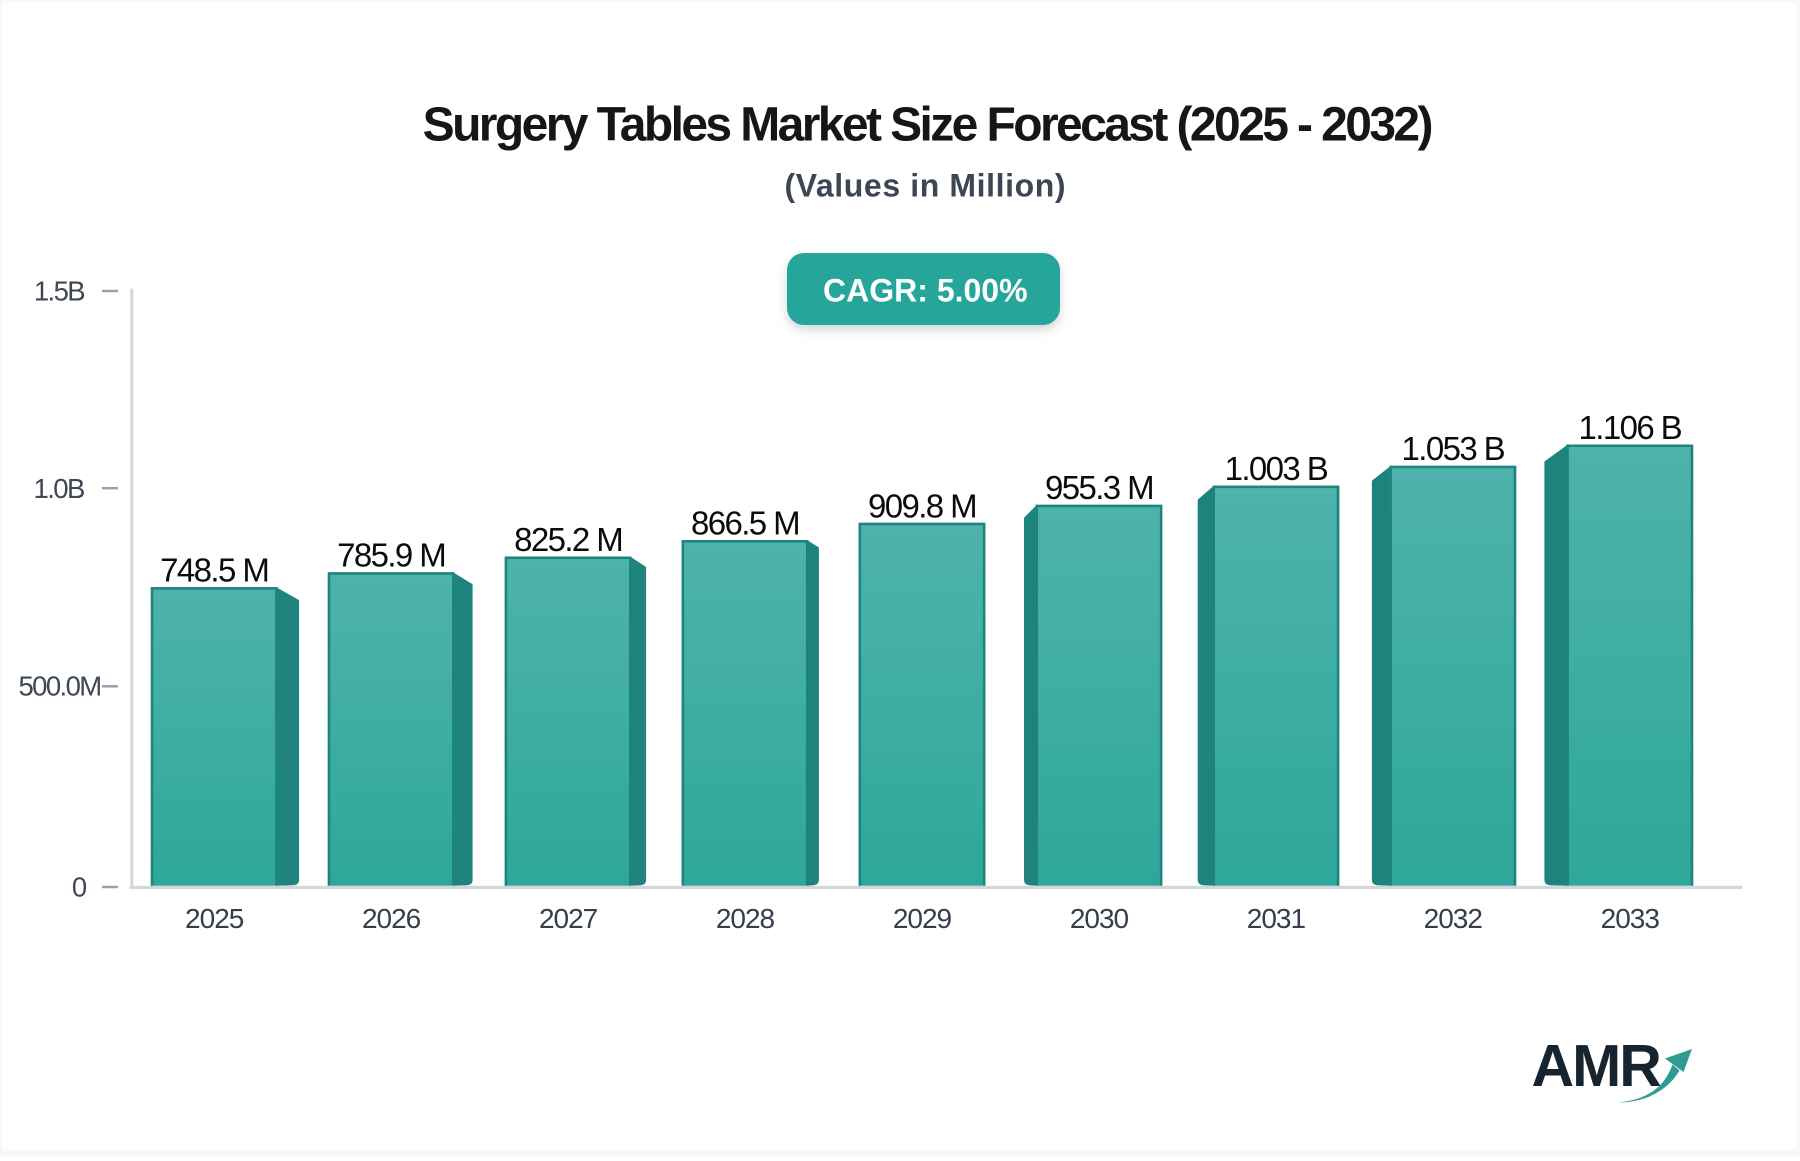 This screenshot has height=1161, width=1800. I want to click on svg-text: 1.053 B, so click(1453, 448).